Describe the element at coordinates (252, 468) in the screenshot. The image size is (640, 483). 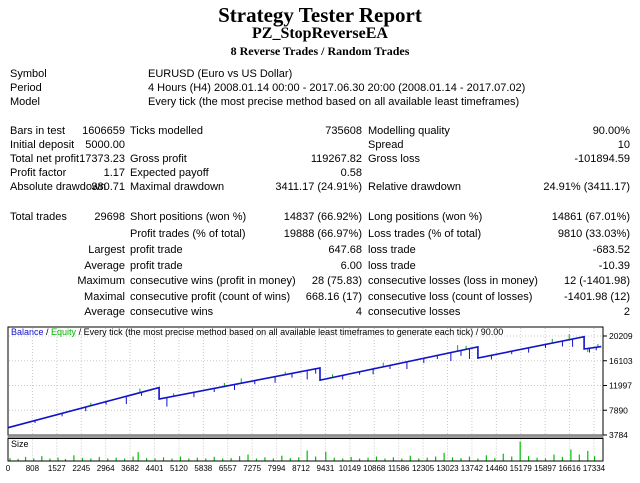
I see `x-axis-label: 7275` at that location.